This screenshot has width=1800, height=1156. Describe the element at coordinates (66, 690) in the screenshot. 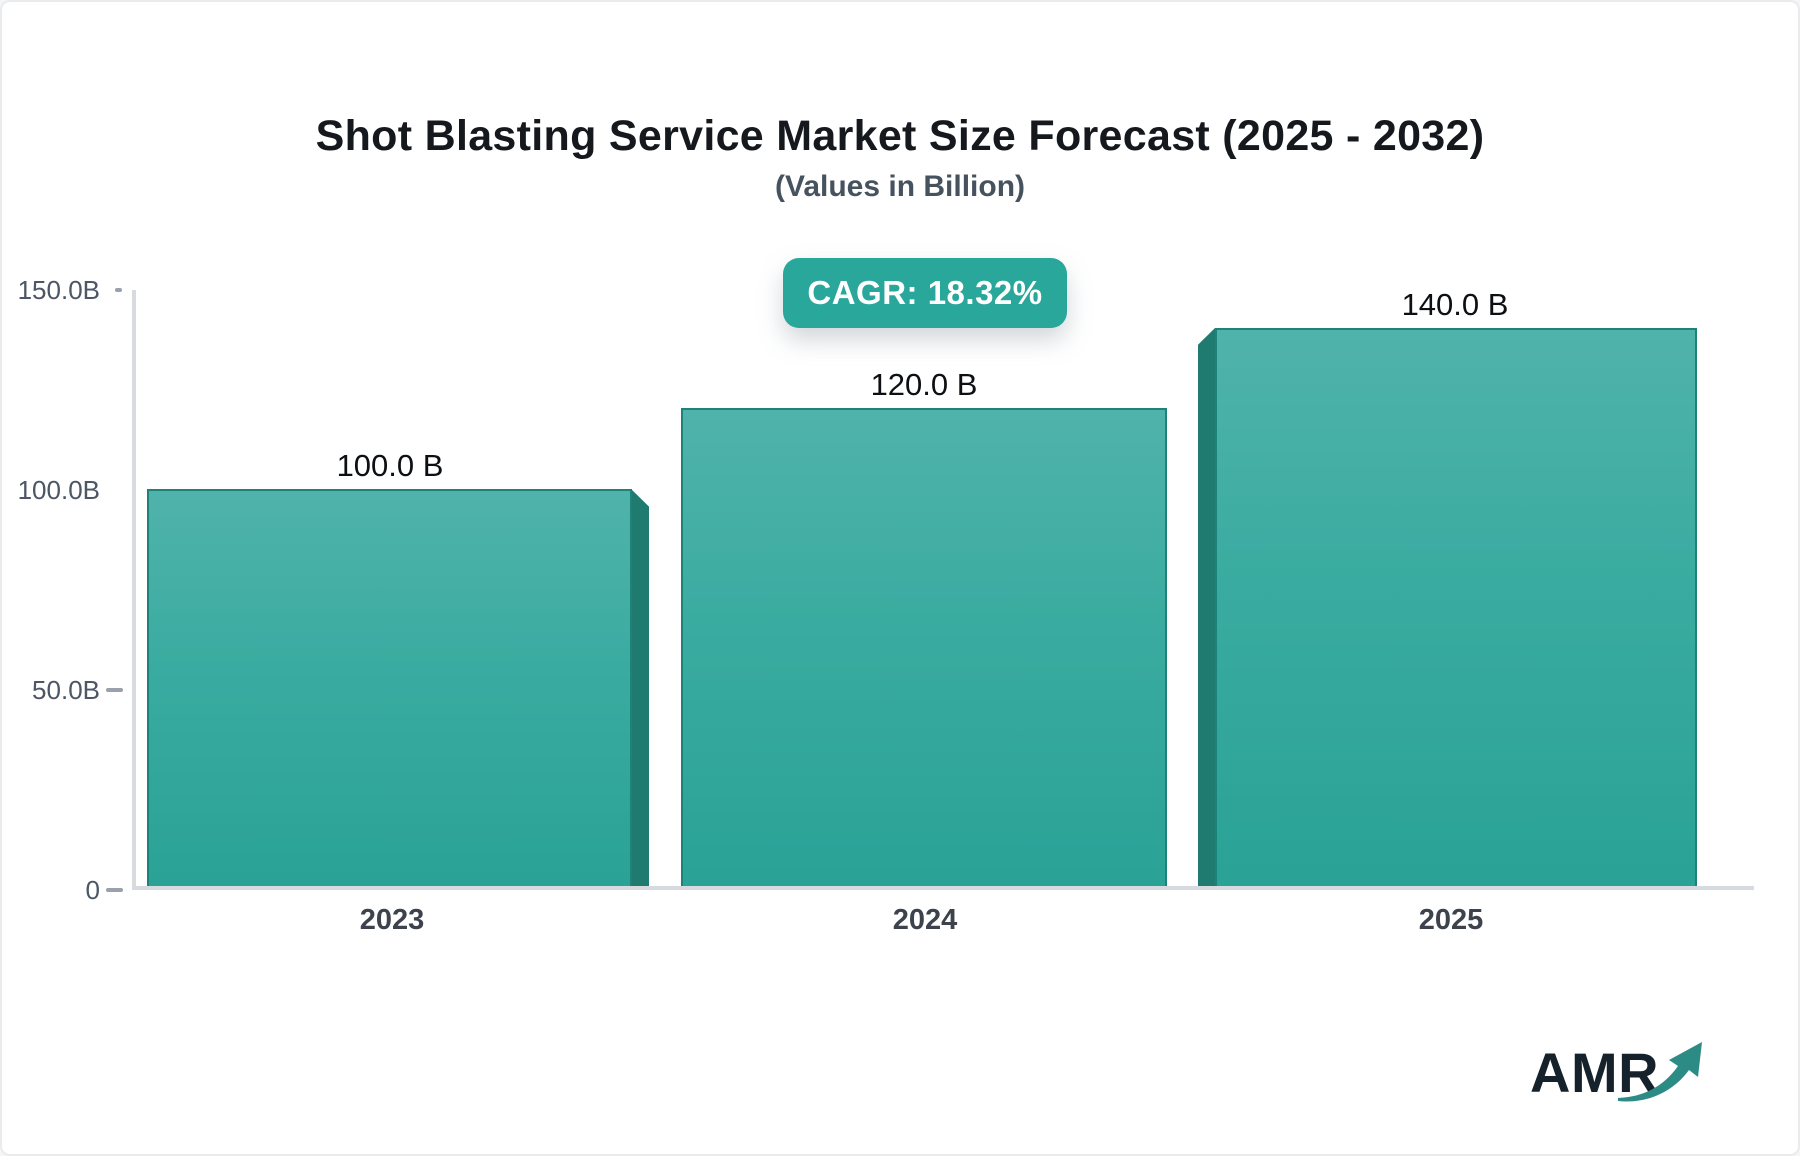

I see `y-tick-label-50: 50.0B` at that location.